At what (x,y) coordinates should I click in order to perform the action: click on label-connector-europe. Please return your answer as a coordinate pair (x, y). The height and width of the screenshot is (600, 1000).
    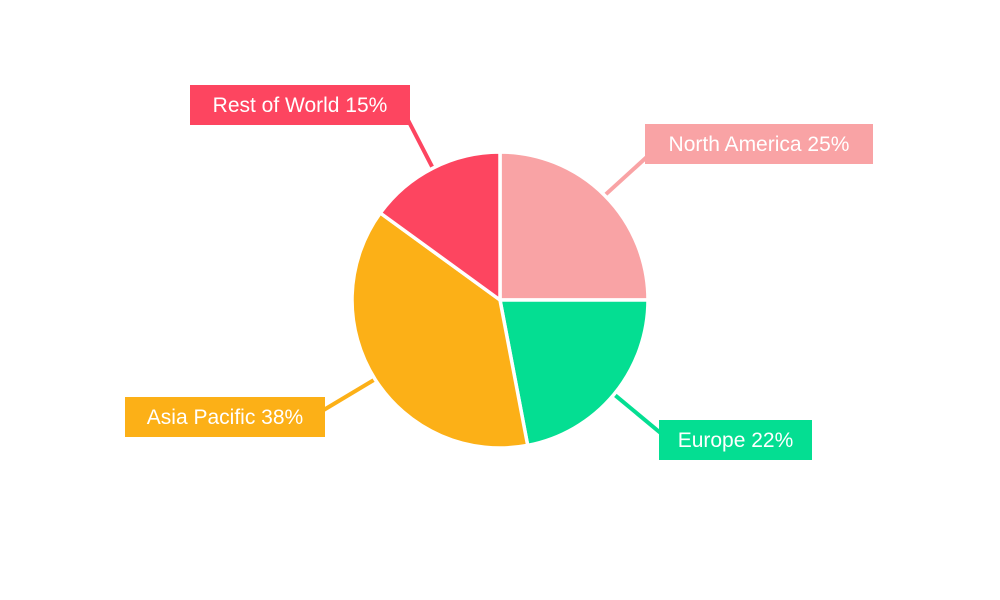
    Looking at the image, I should click on (638, 414).